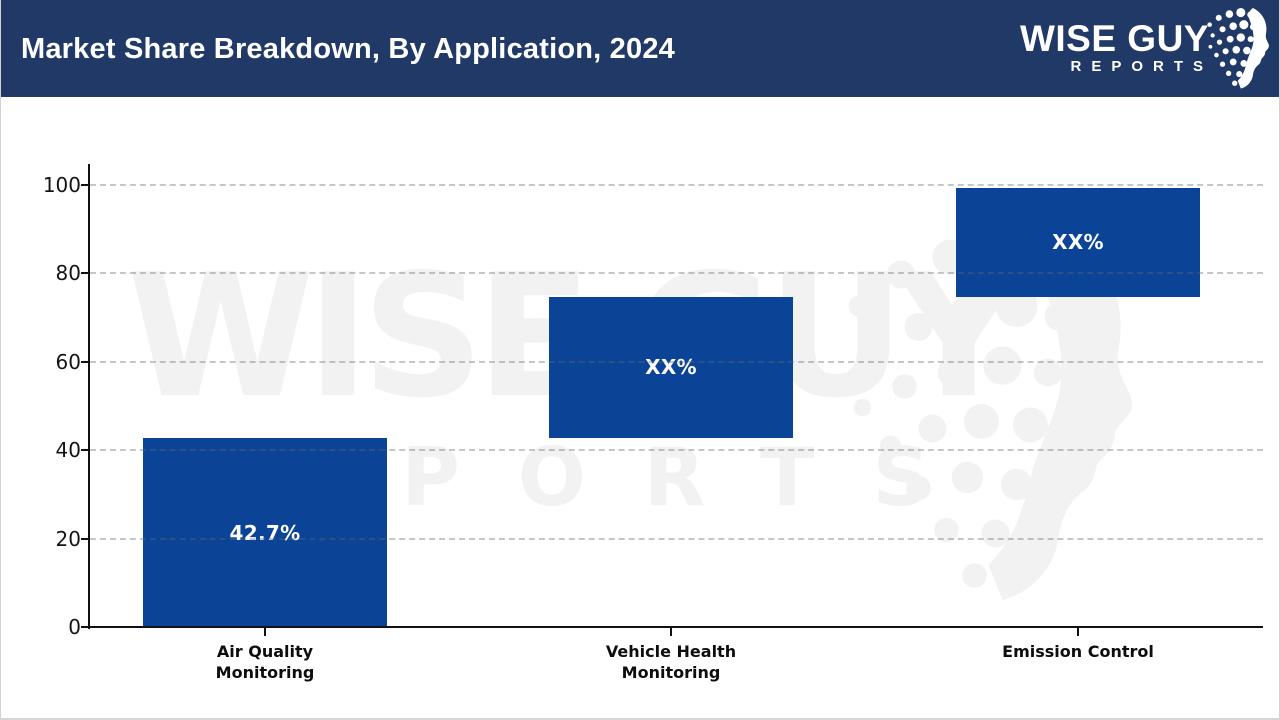 The height and width of the screenshot is (720, 1280). What do you see at coordinates (68, 273) in the screenshot?
I see `y-tick-label: 80` at bounding box center [68, 273].